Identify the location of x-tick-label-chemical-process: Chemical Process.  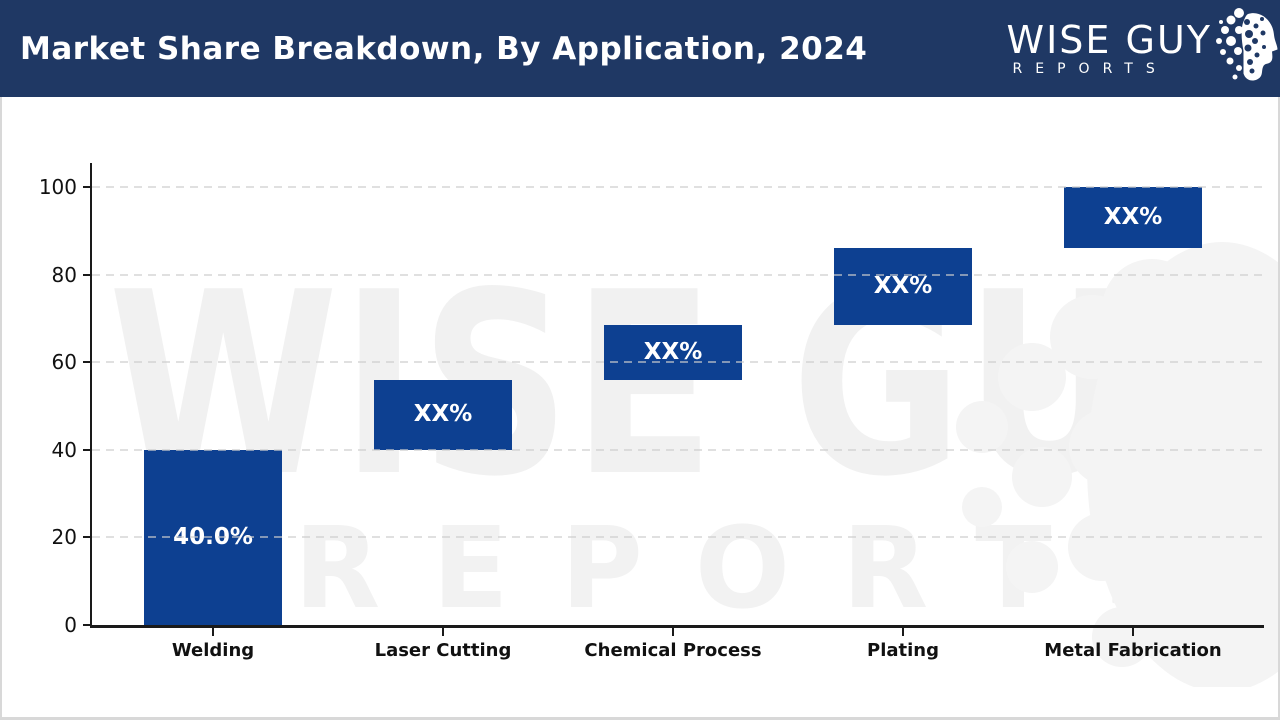
(673, 650).